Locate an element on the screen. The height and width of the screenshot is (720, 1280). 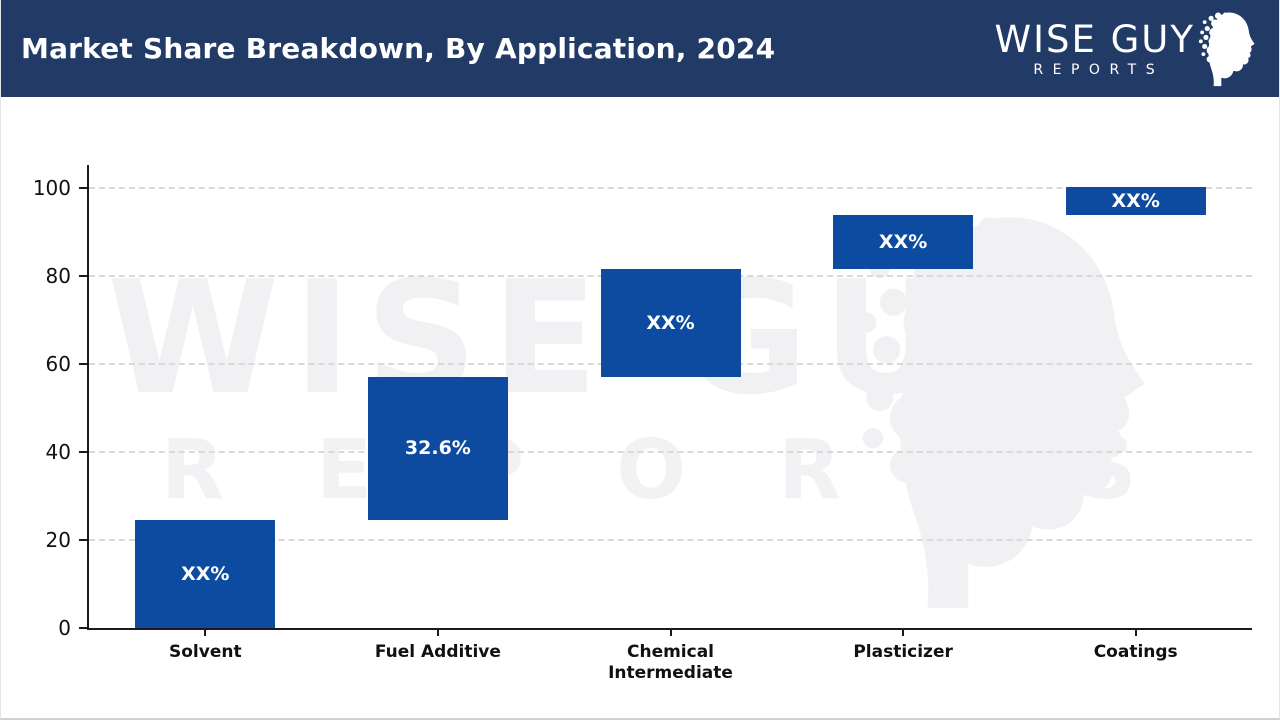
x-axis-label: Chemical Intermediate is located at coordinates (670, 662).